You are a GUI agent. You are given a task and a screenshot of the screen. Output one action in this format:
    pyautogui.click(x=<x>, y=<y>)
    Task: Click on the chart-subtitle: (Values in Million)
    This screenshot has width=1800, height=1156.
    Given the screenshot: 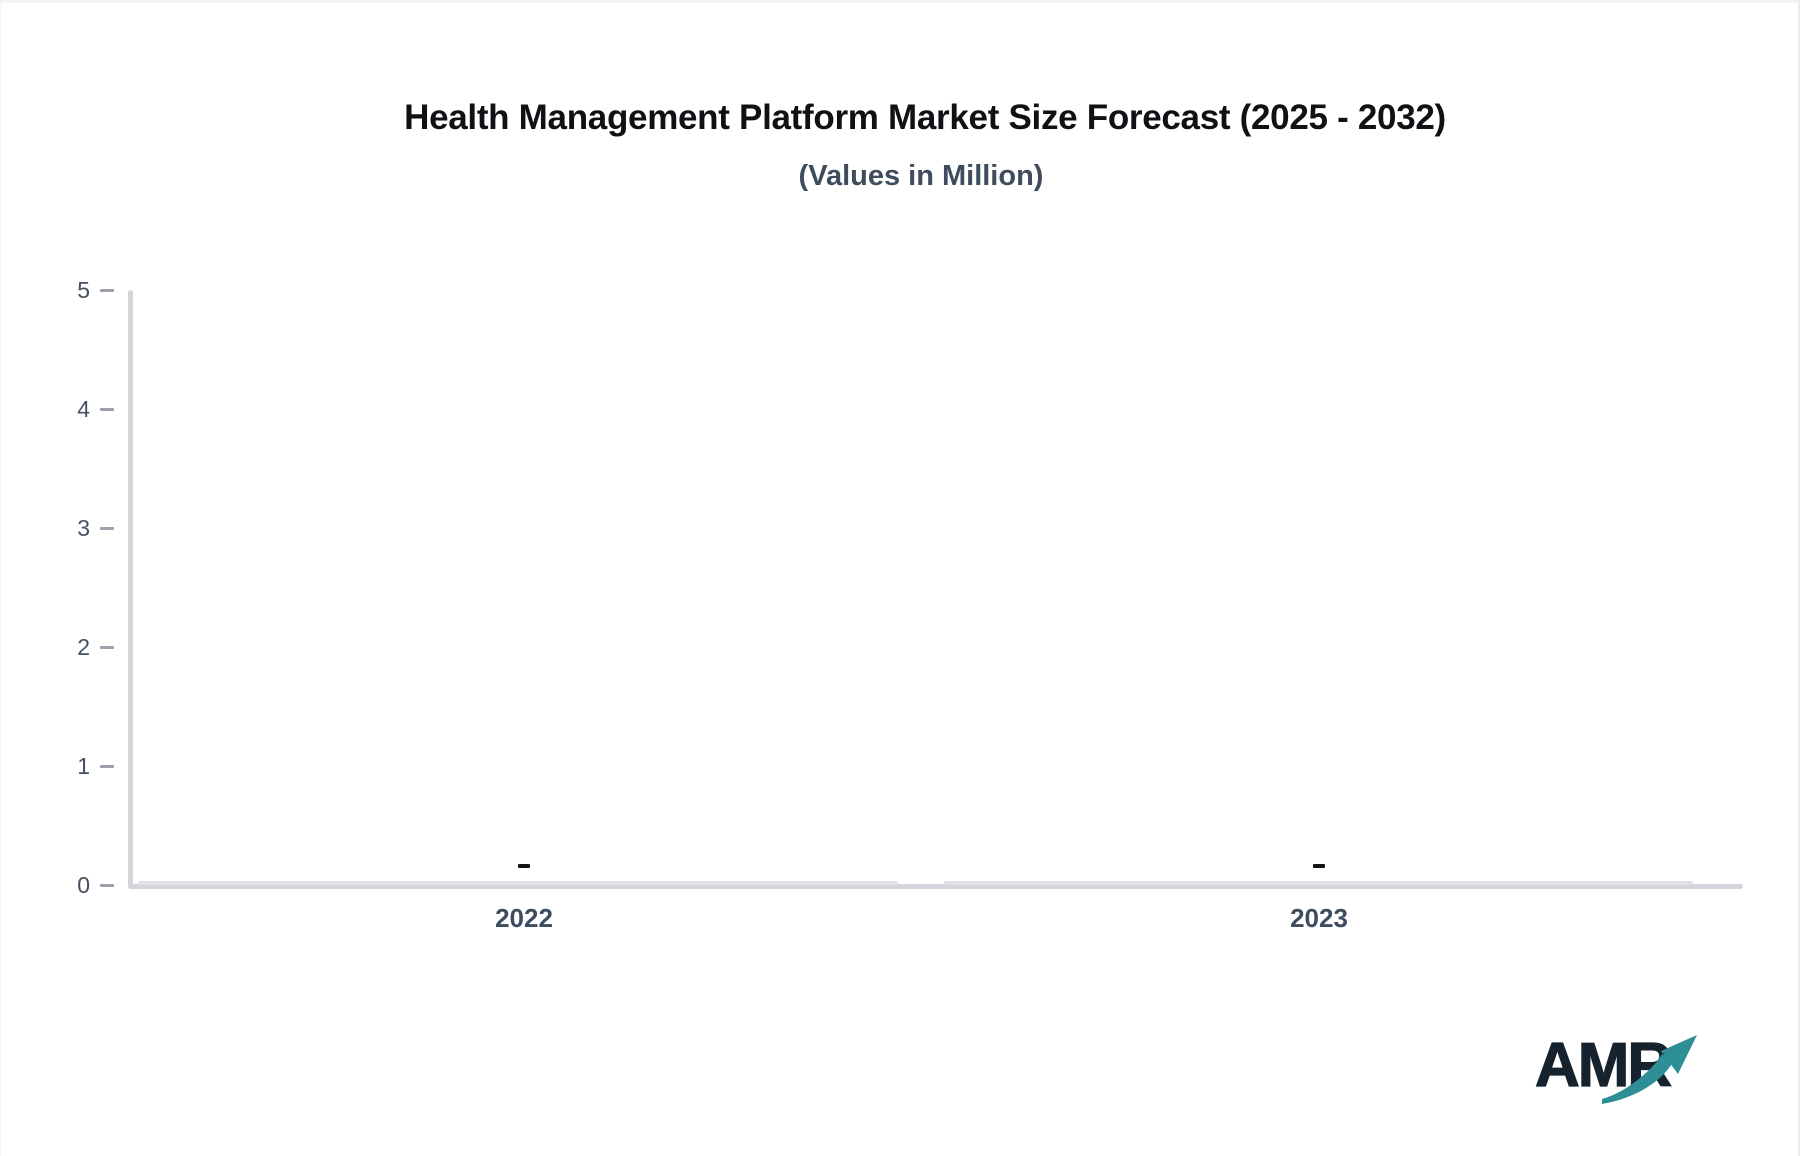 What is the action you would take?
    pyautogui.click(x=921, y=176)
    